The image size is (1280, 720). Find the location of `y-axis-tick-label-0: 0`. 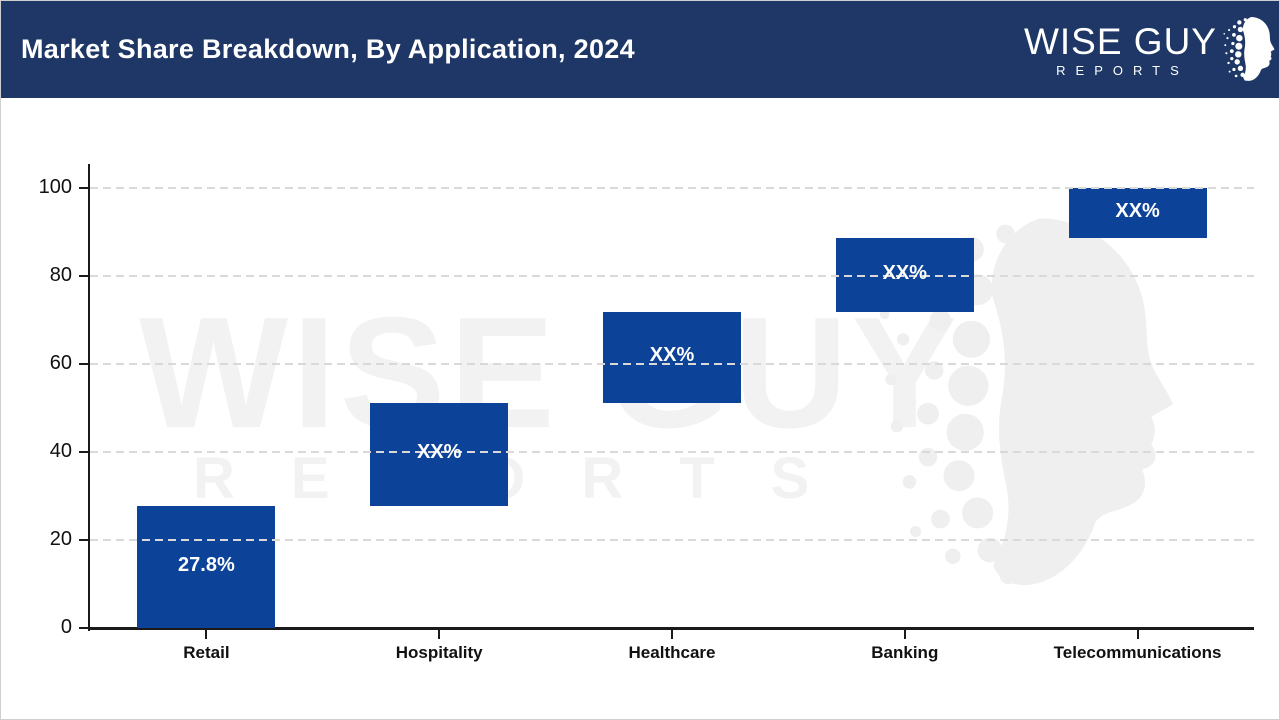

y-axis-tick-label-0: 0 is located at coordinates (66, 627).